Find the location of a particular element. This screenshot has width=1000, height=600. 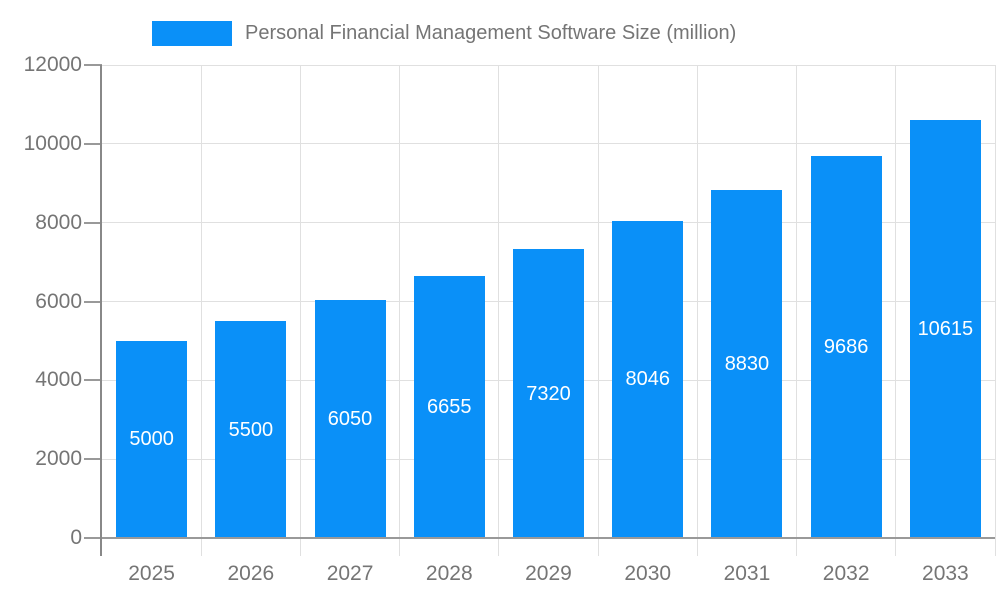

x-tick-label: 2028 is located at coordinates (449, 573).